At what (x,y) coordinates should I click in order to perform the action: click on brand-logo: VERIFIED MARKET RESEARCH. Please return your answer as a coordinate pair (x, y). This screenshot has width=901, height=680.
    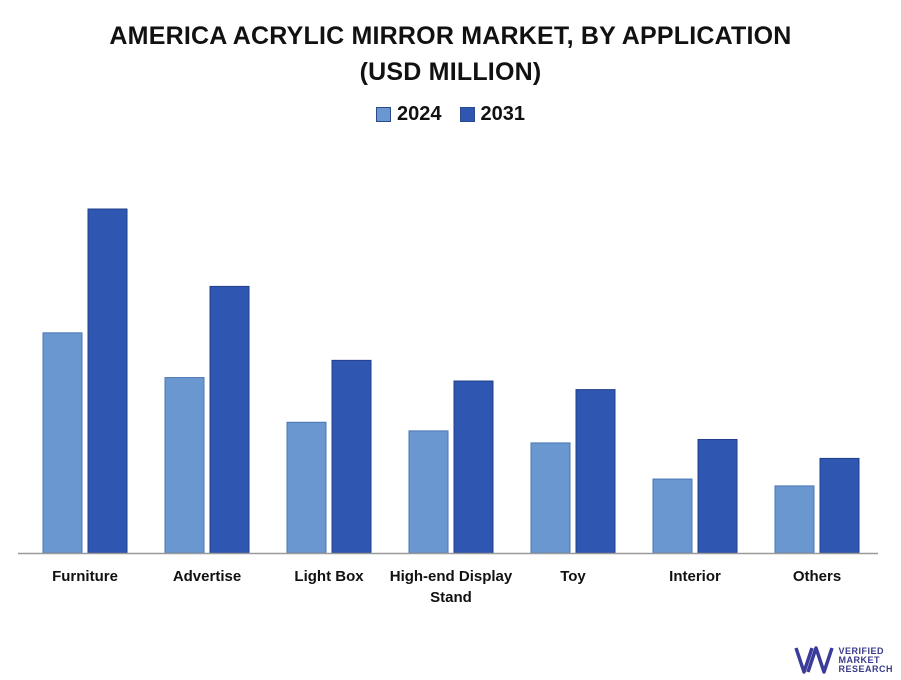
    Looking at the image, I should click on (843, 660).